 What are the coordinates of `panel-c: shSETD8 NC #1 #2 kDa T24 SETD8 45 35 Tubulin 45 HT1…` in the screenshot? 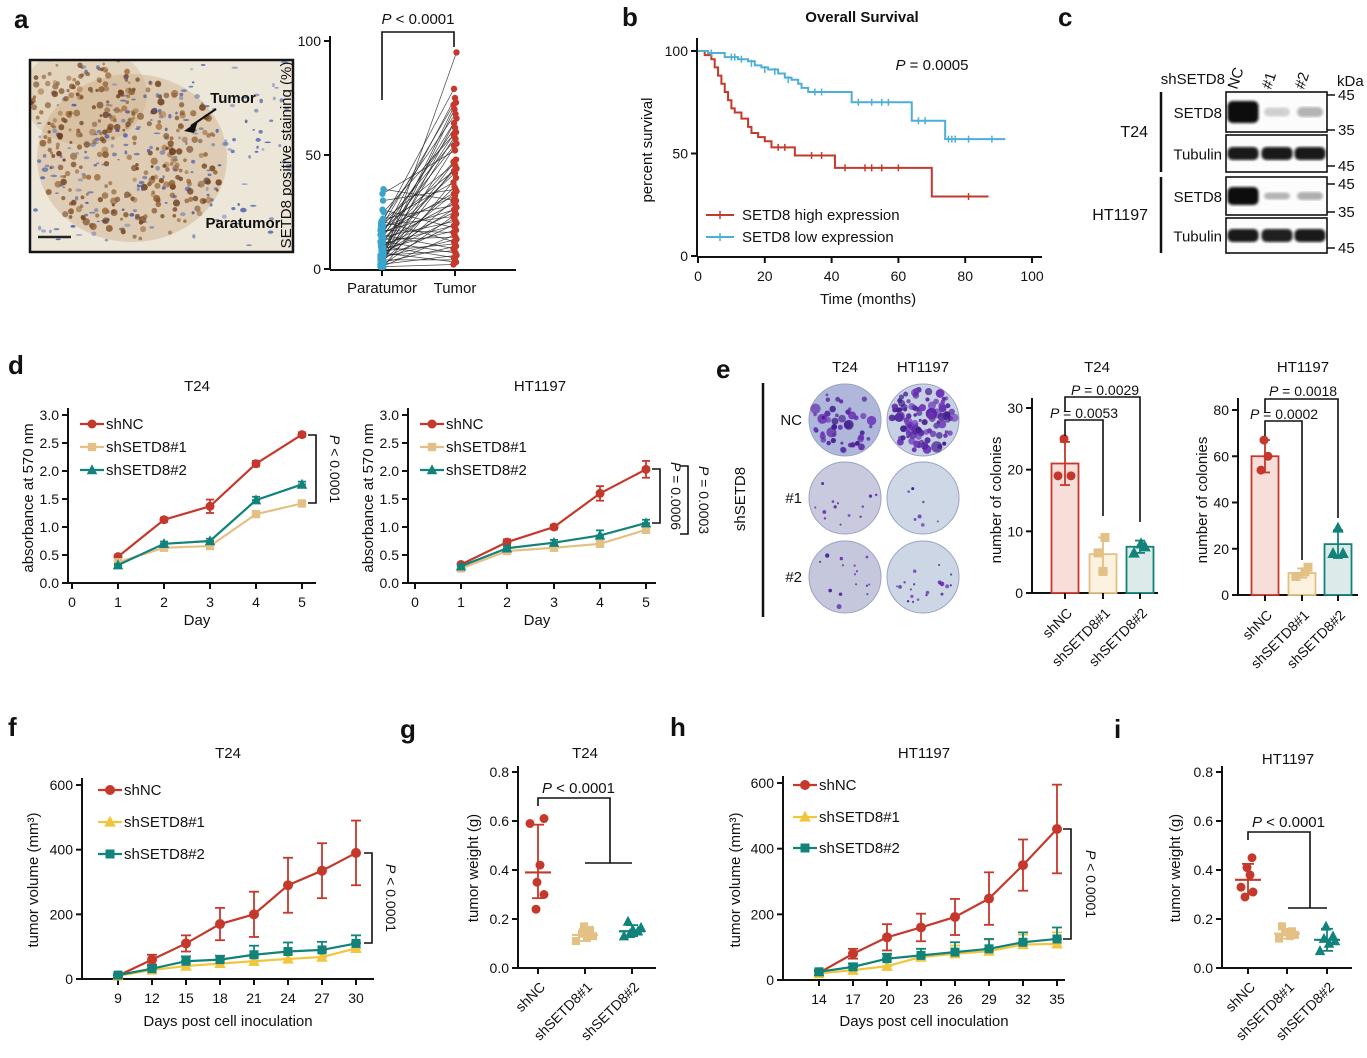 It's located at (1228, 161).